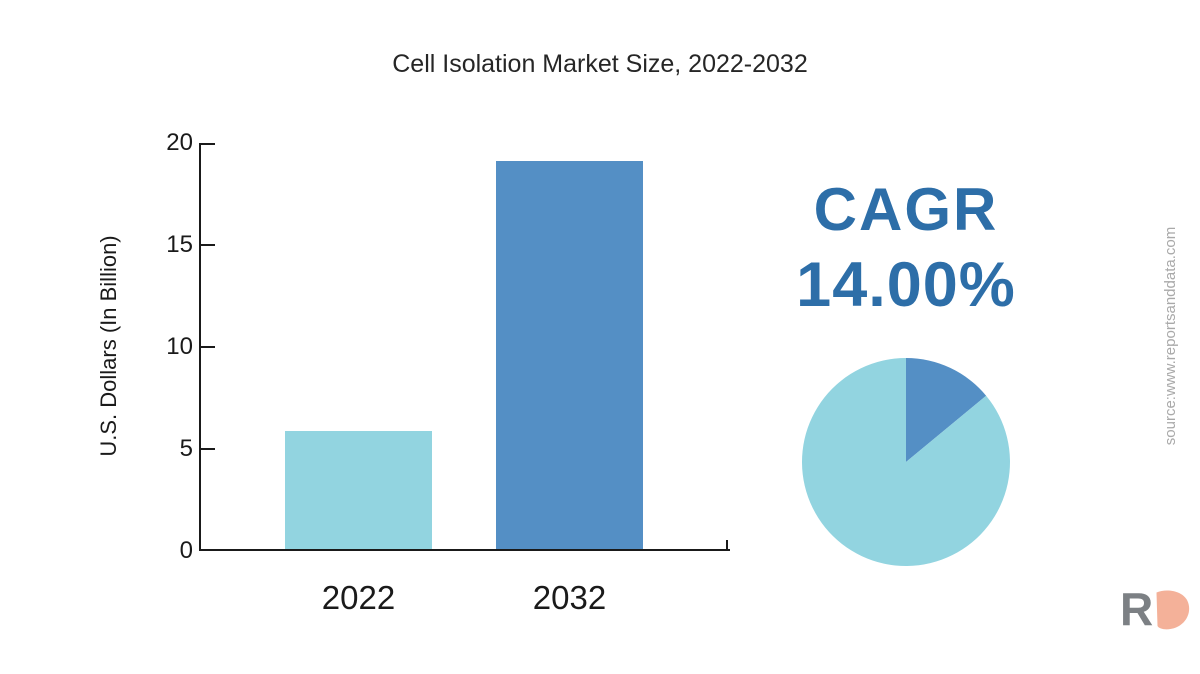  I want to click on x-axis-end-tick, so click(727, 544).